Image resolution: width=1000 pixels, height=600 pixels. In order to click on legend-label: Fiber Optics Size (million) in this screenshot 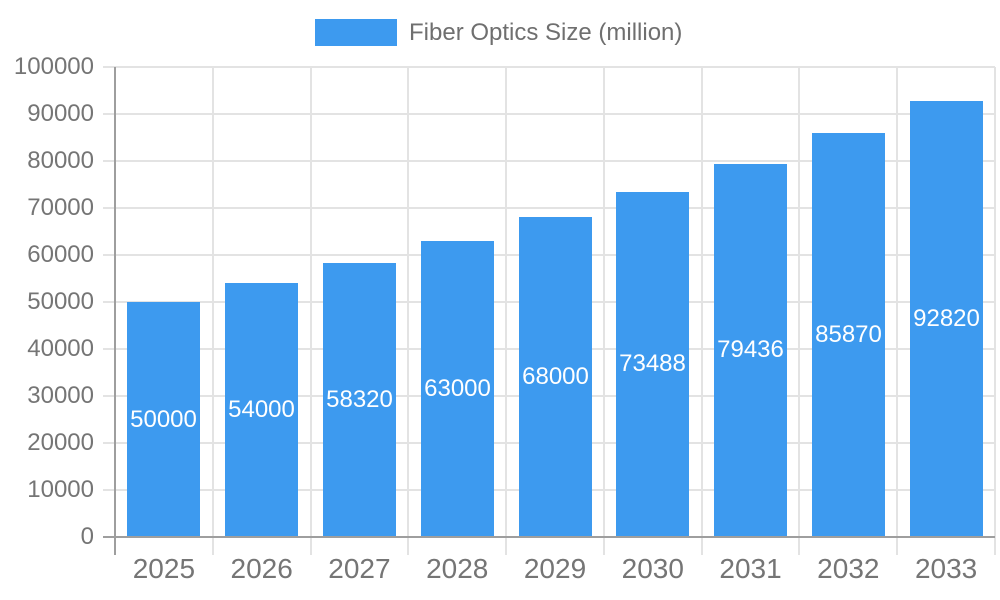, I will do `click(546, 32)`.